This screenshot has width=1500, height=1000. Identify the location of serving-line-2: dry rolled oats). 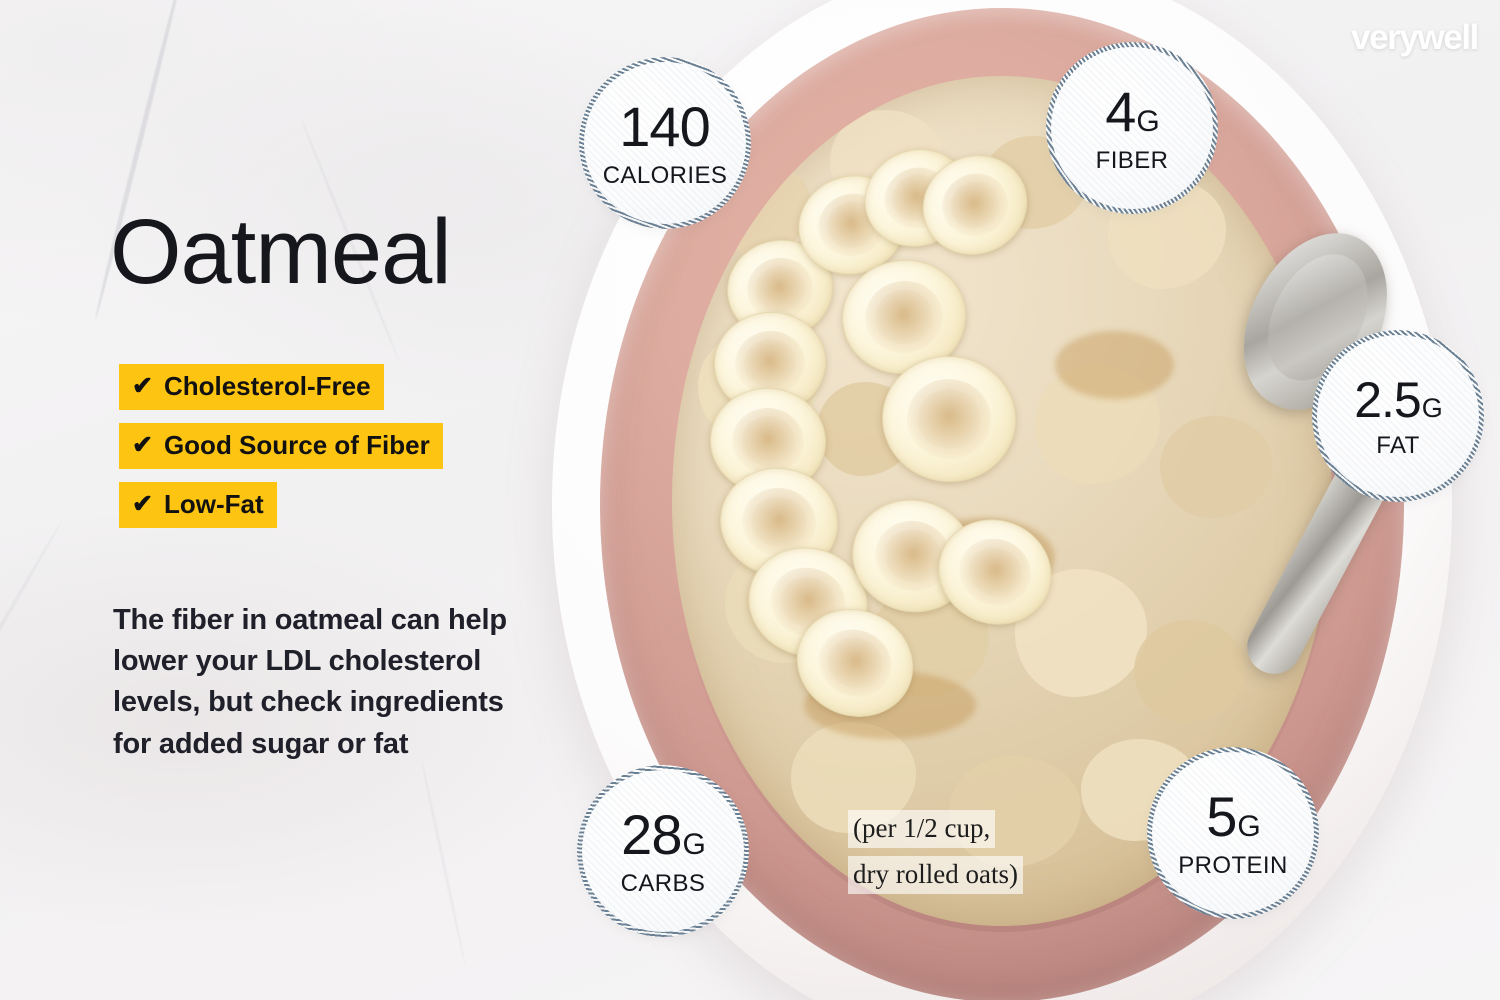
(935, 875).